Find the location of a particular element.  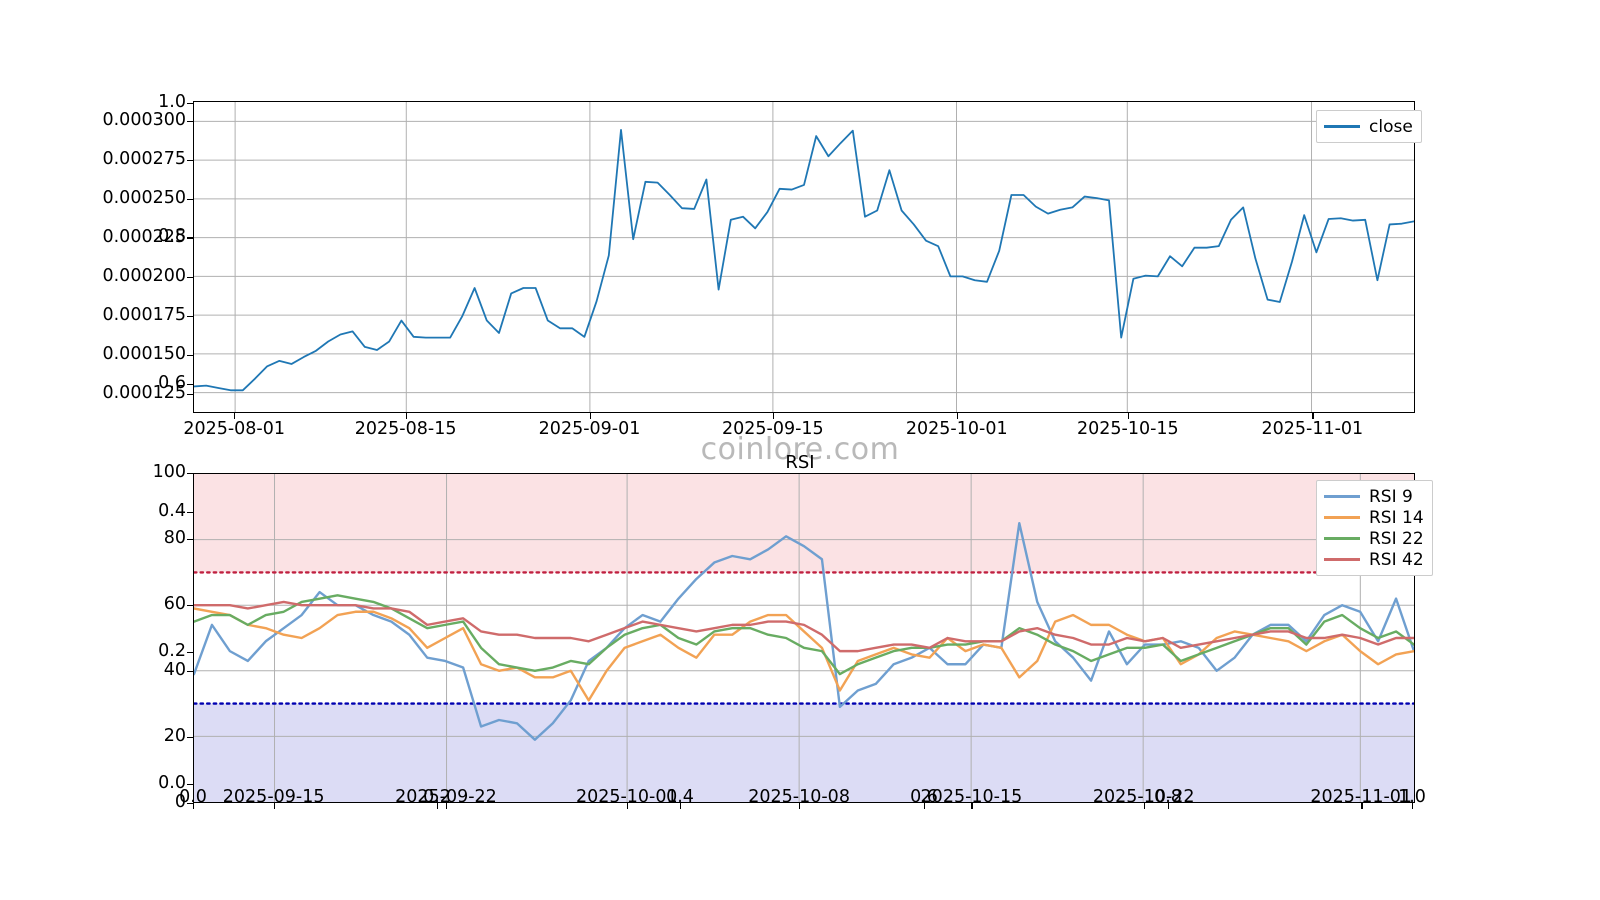

rsi-legend: RSI 9 RSI 14 RSI 22 RSI 42 is located at coordinates (1374, 528).